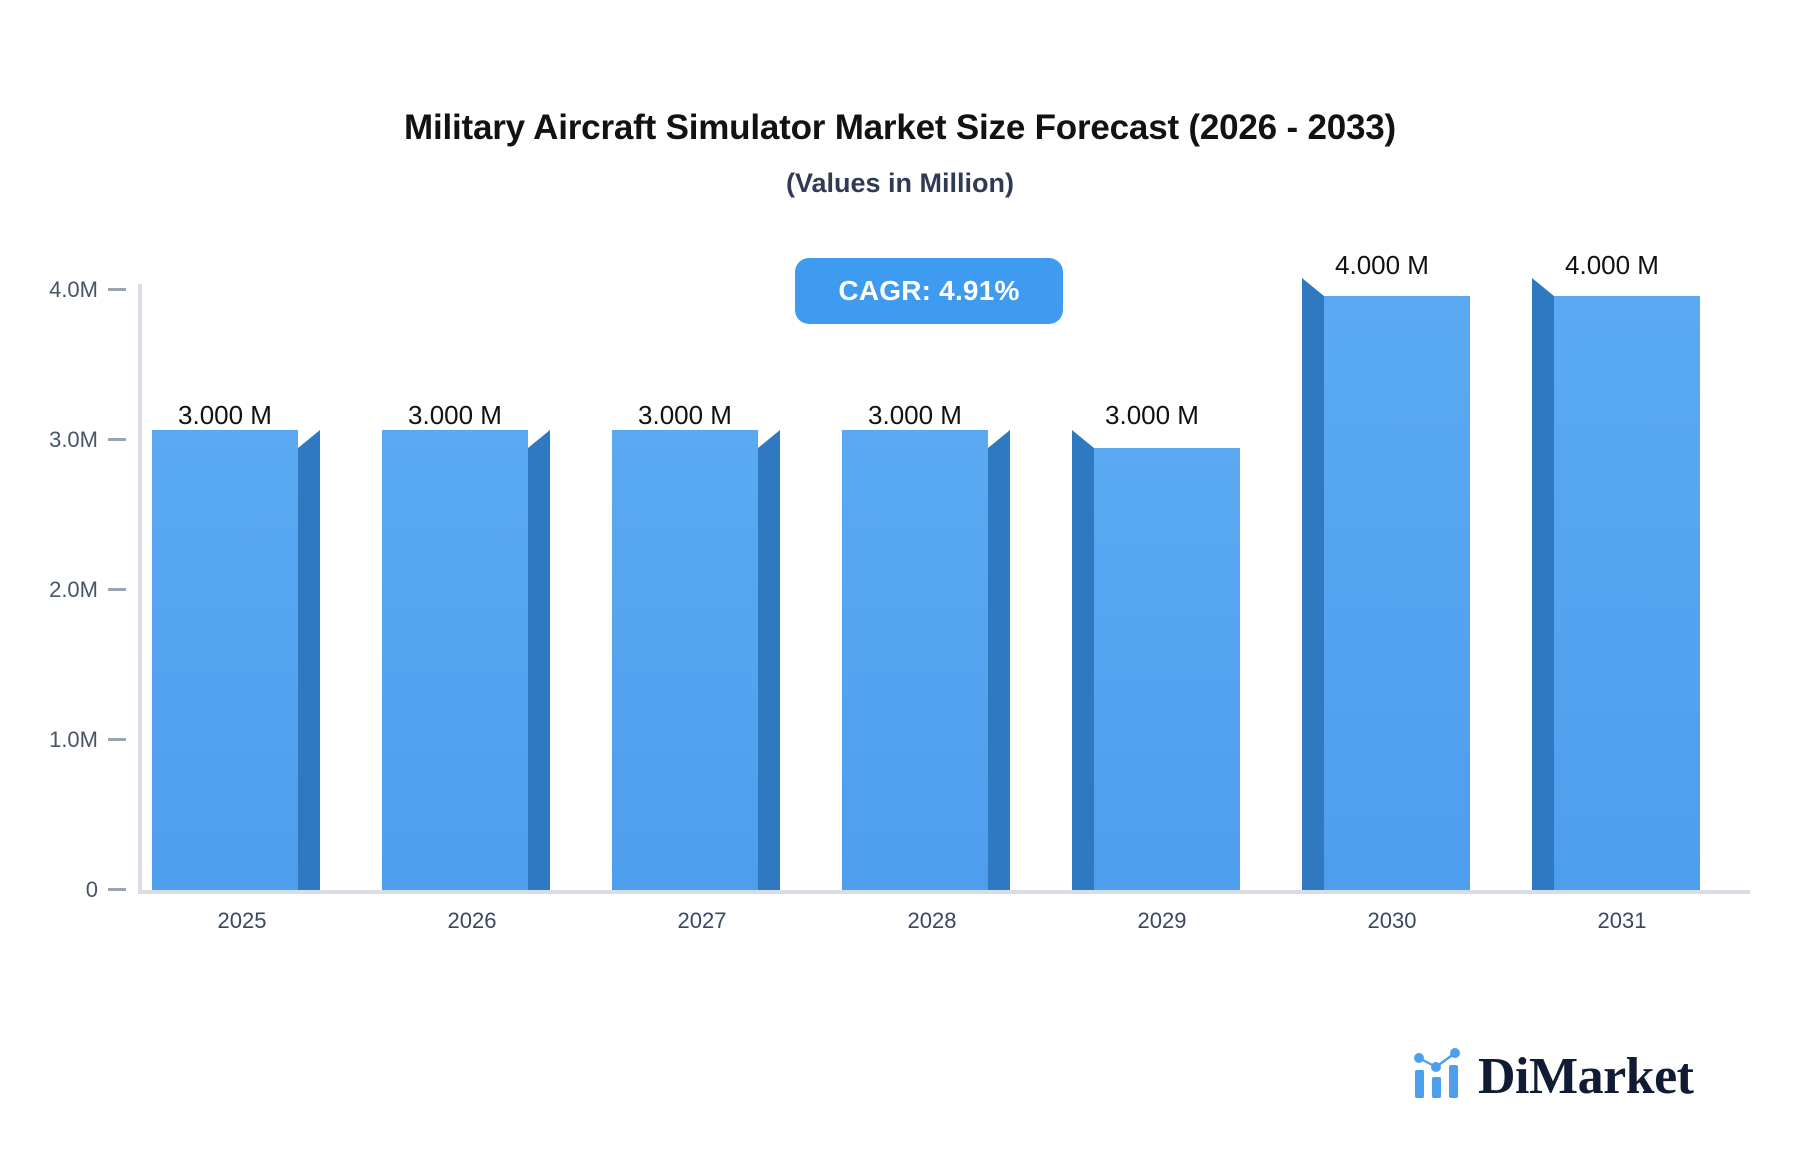  Describe the element at coordinates (1392, 920) in the screenshot. I see `xtick-label-5: 2030` at that location.